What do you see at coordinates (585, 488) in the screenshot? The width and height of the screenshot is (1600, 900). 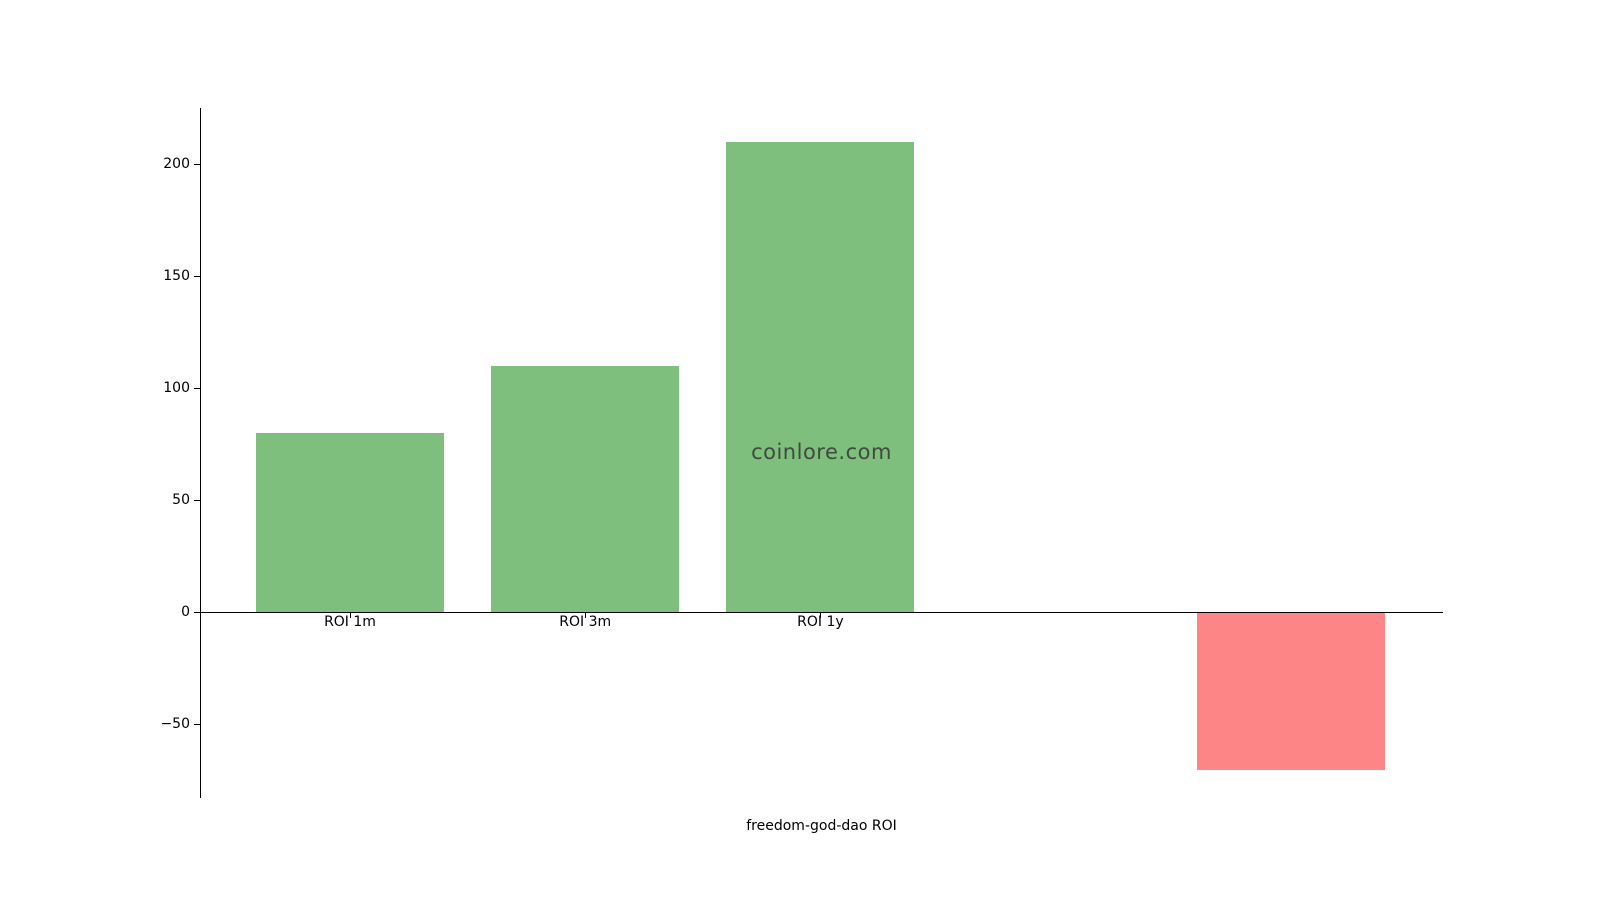 I see `bar-roi-3m` at bounding box center [585, 488].